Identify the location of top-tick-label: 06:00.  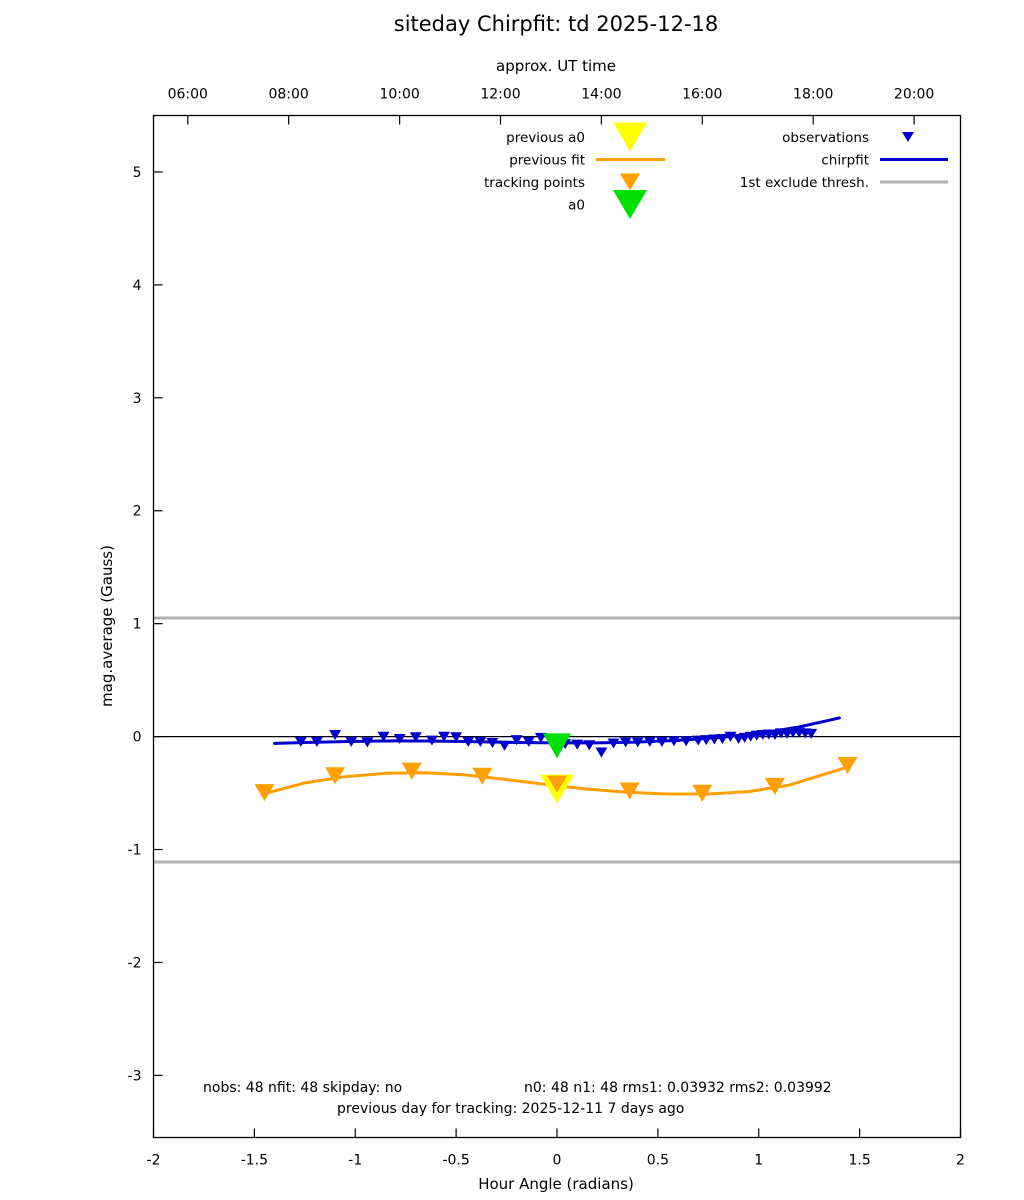
(188, 95).